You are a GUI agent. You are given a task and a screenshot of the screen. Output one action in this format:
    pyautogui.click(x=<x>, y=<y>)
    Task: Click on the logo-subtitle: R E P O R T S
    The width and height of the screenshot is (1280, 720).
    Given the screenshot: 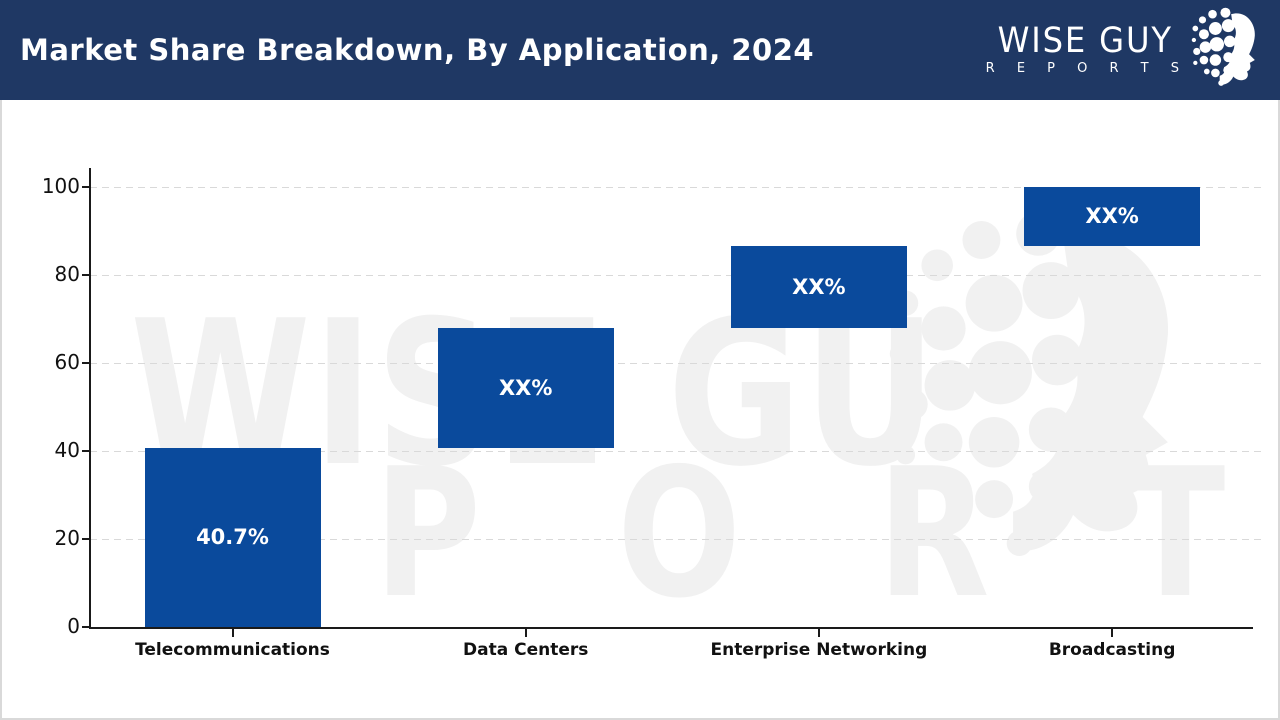 What is the action you would take?
    pyautogui.click(x=1086, y=68)
    